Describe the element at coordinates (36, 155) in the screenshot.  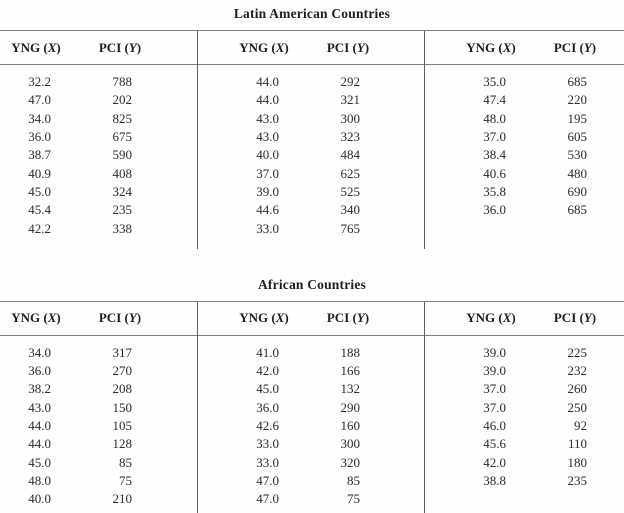
I see `yng-value-cell: 38.7` at that location.